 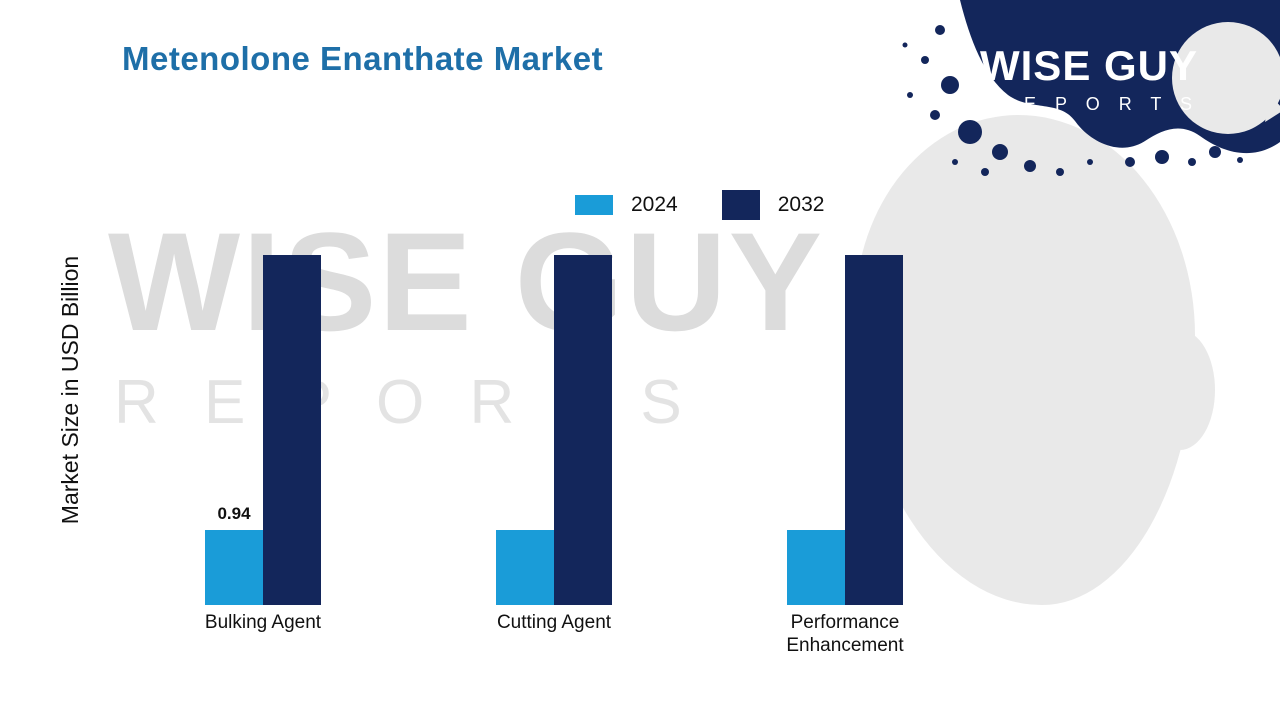 I want to click on bar-2032-cutting-agent, so click(x=583, y=430).